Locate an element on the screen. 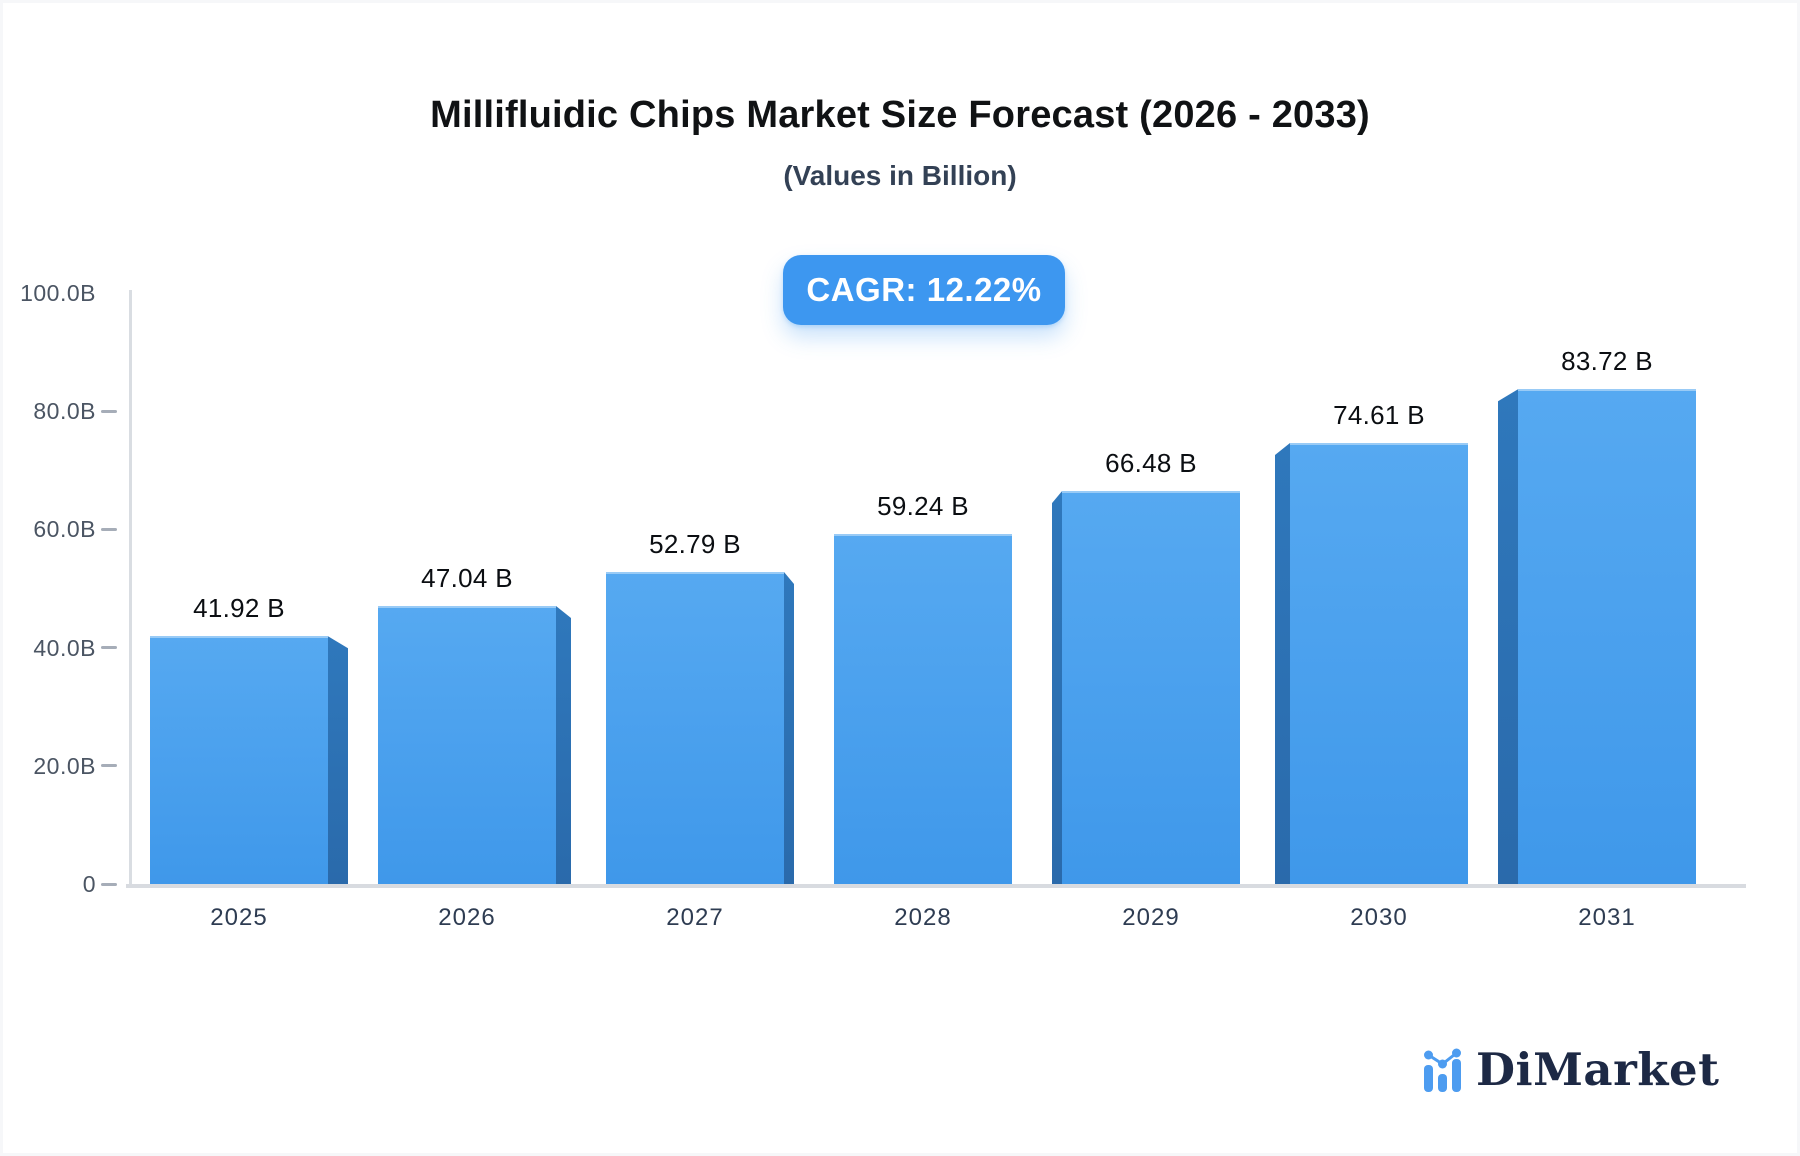 The image size is (1800, 1156). x-axis-label: 2031 is located at coordinates (1607, 917).